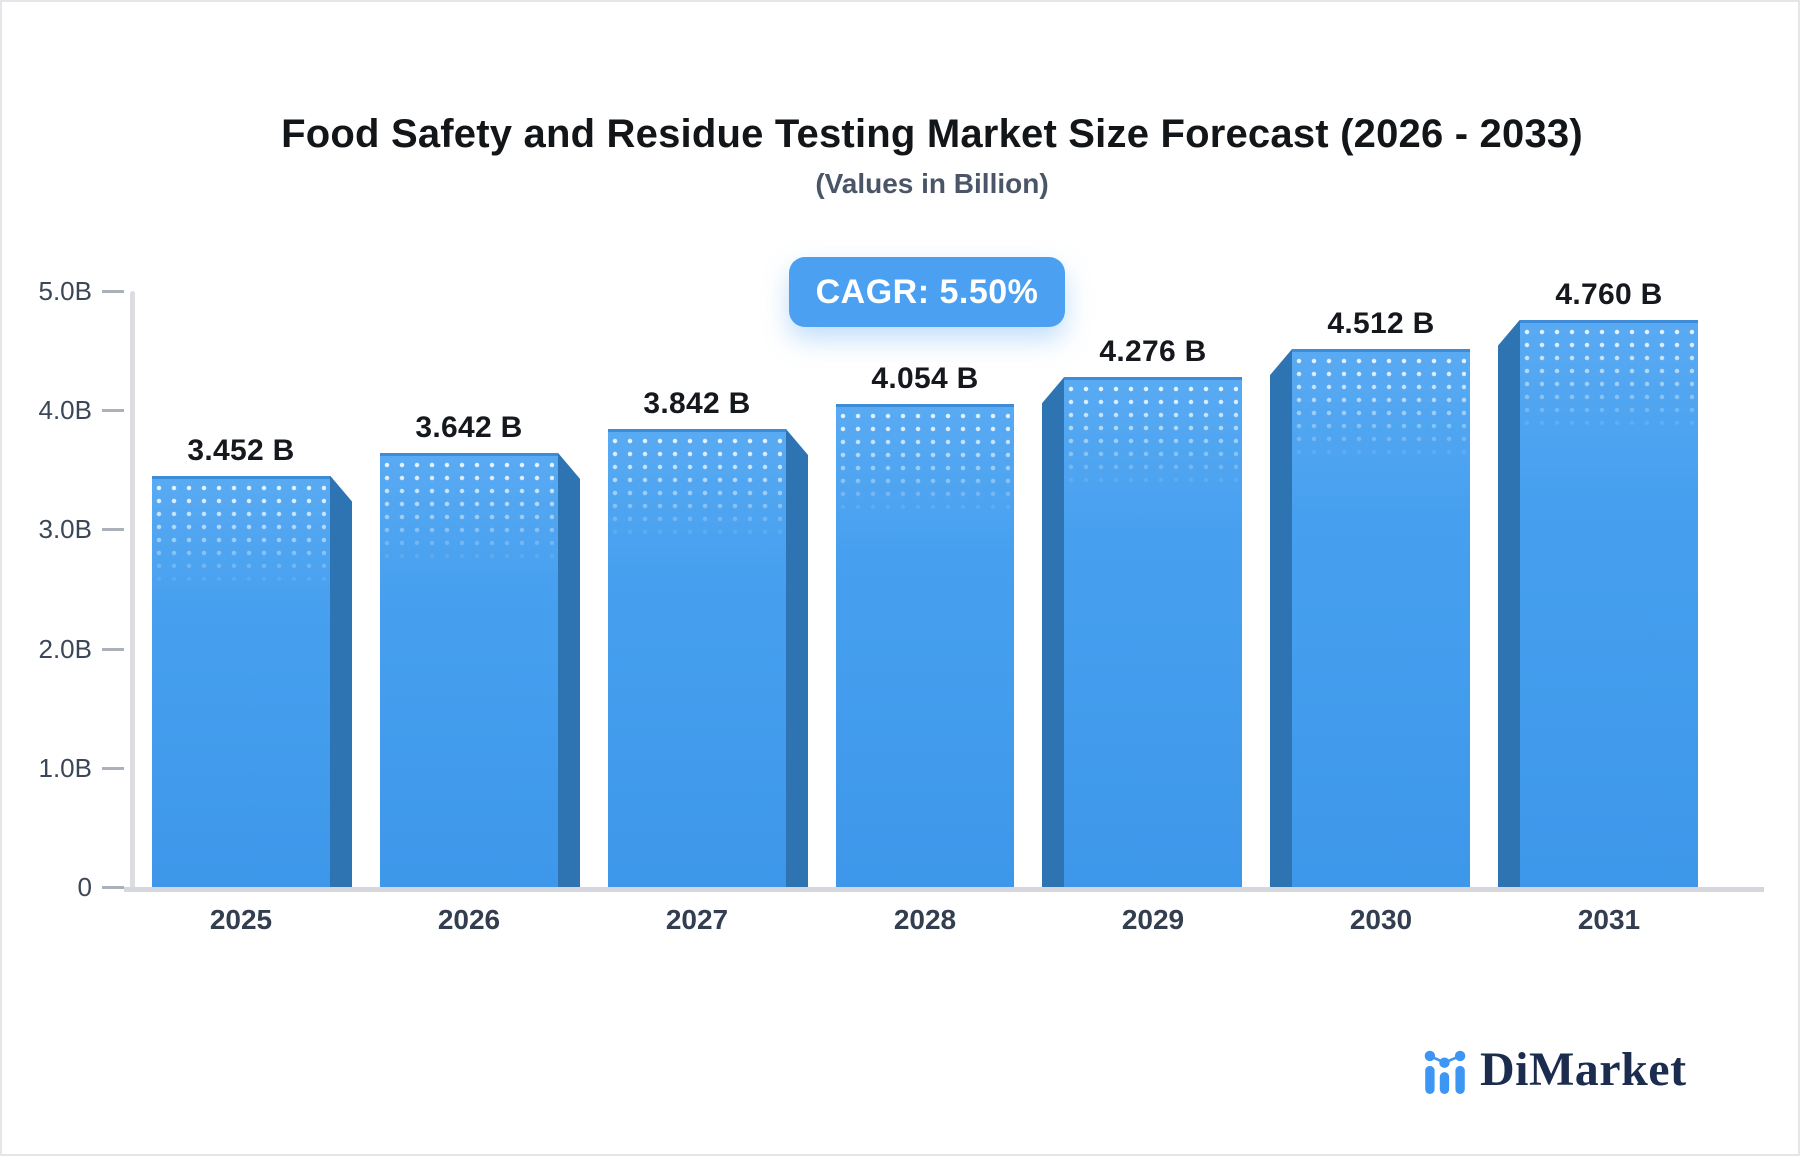 This screenshot has width=1800, height=1156. I want to click on bar-2030, so click(1381, 618).